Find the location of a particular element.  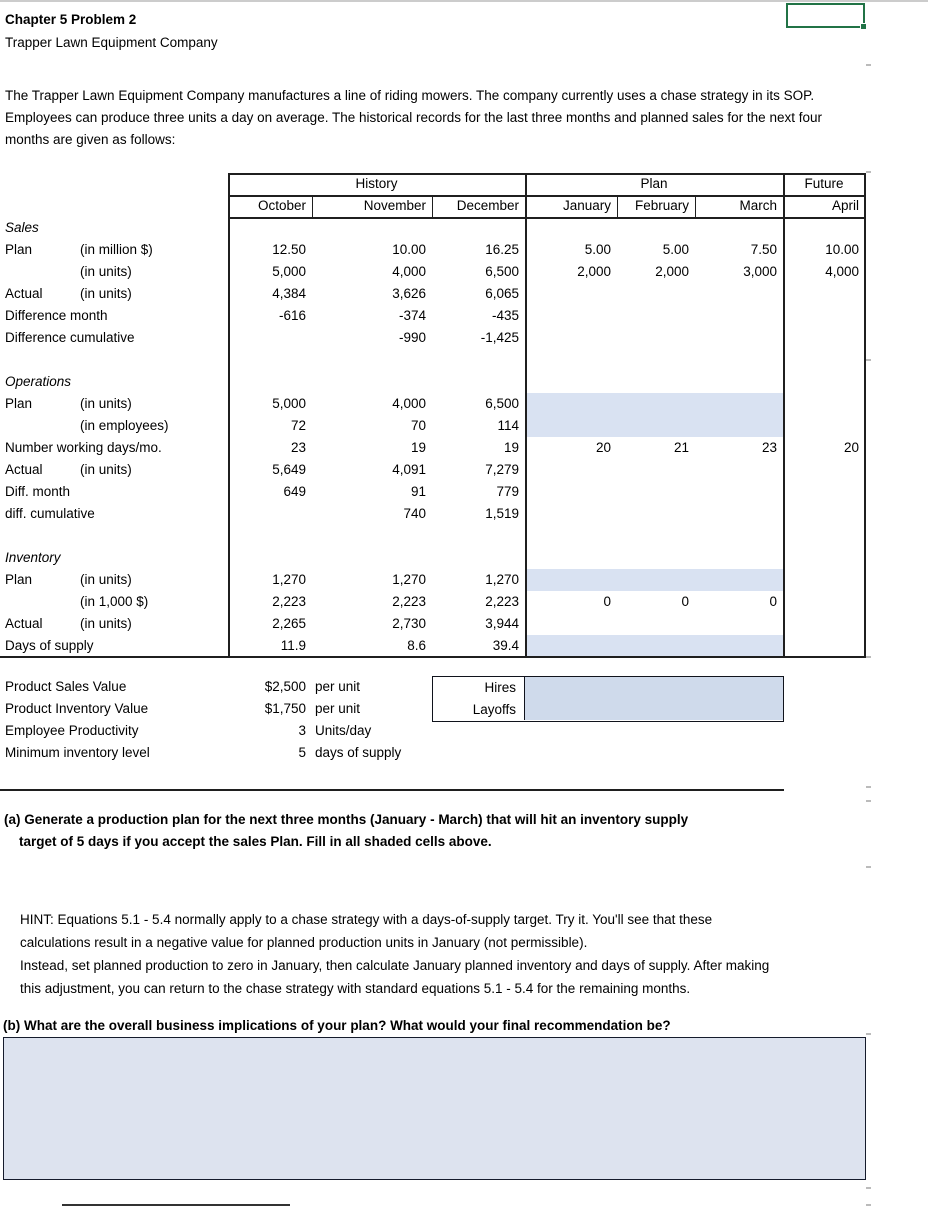

table-cell: 8.6 is located at coordinates (416, 645).